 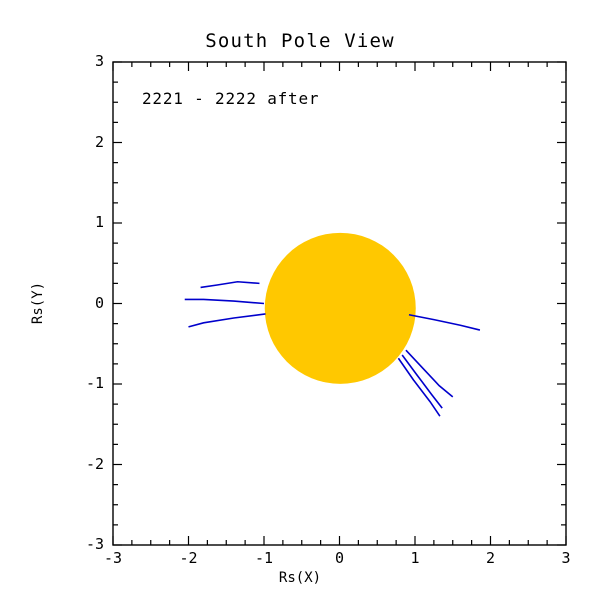 I want to click on line-right-shallow, so click(x=444, y=322).